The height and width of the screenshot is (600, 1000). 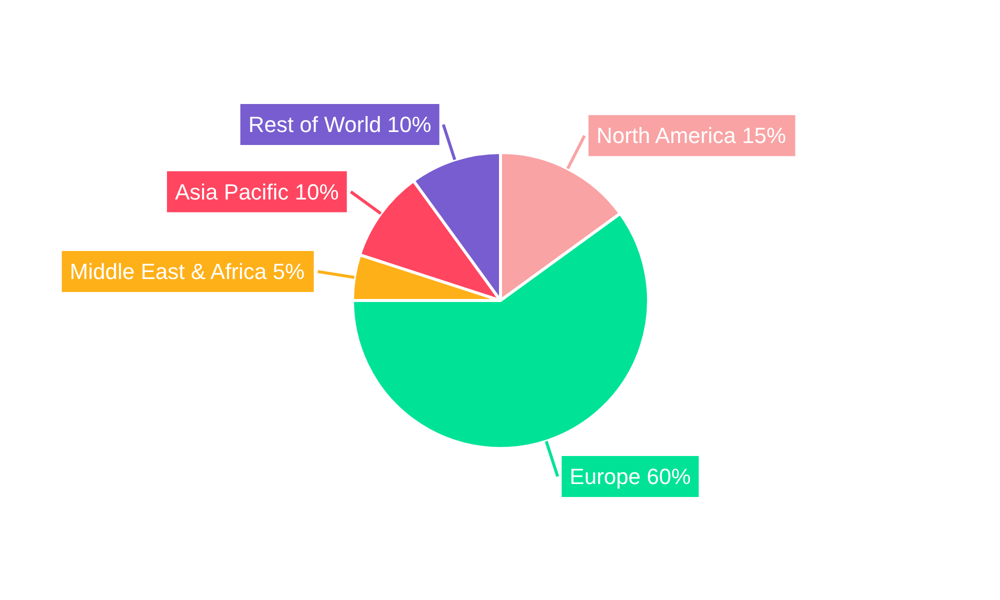 What do you see at coordinates (187, 271) in the screenshot?
I see `slice-label: Middle East & Africa 5%` at bounding box center [187, 271].